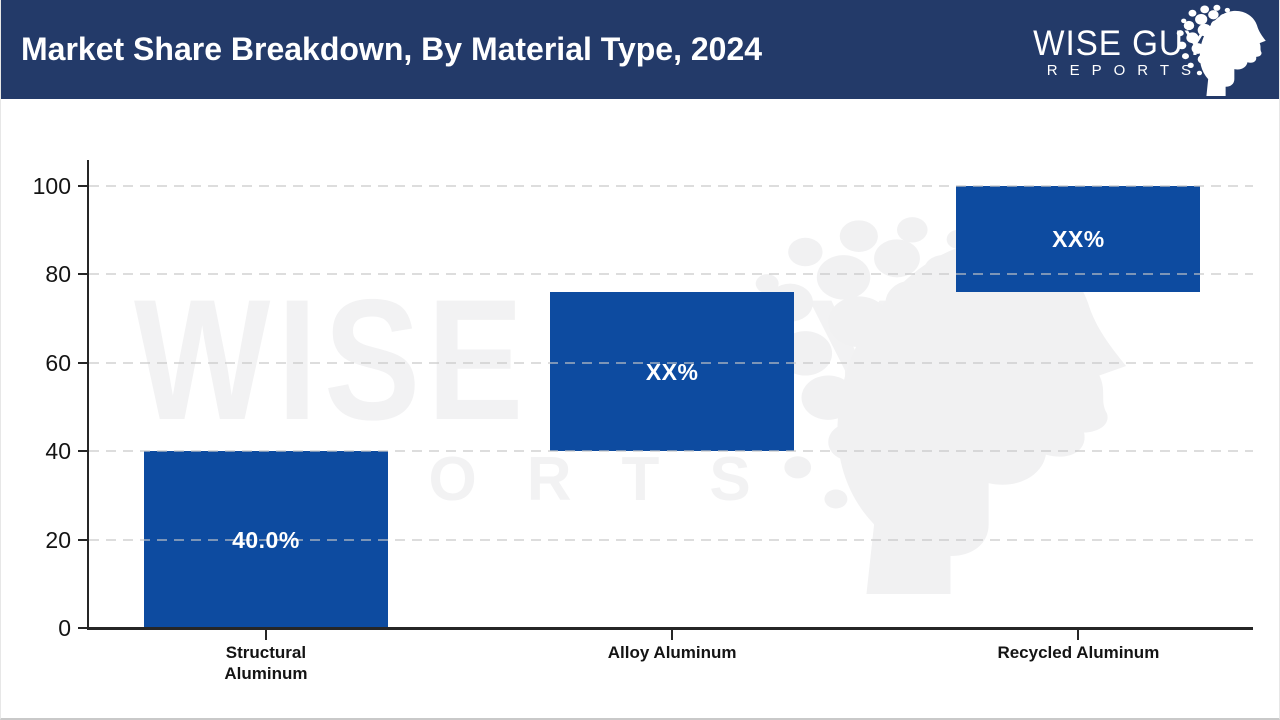 The width and height of the screenshot is (1280, 720). Describe the element at coordinates (64, 628) in the screenshot. I see `y-tick-label: 0` at that location.